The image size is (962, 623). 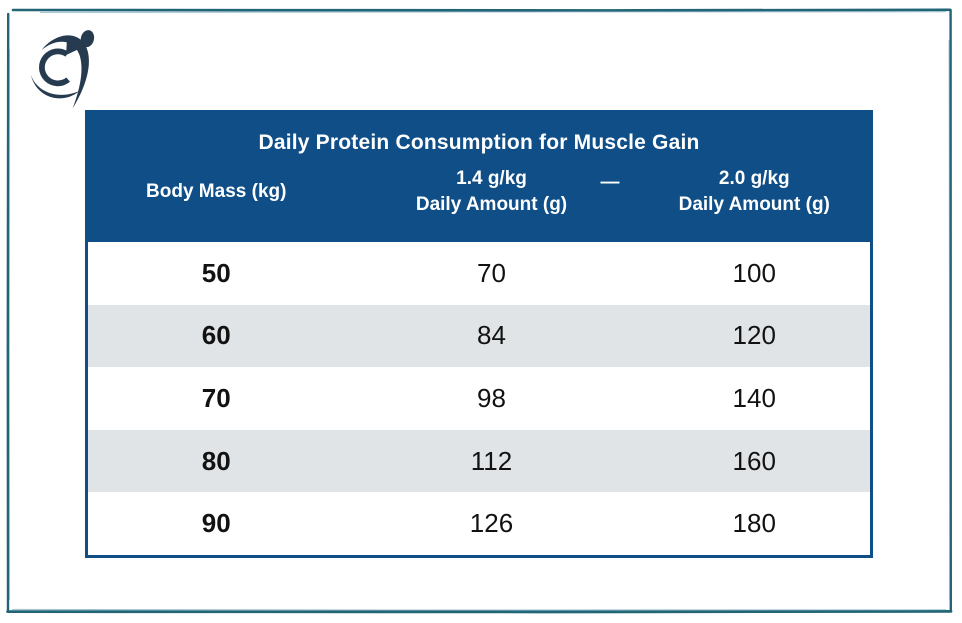 I want to click on table-row: 90 126 180, so click(x=479, y=523).